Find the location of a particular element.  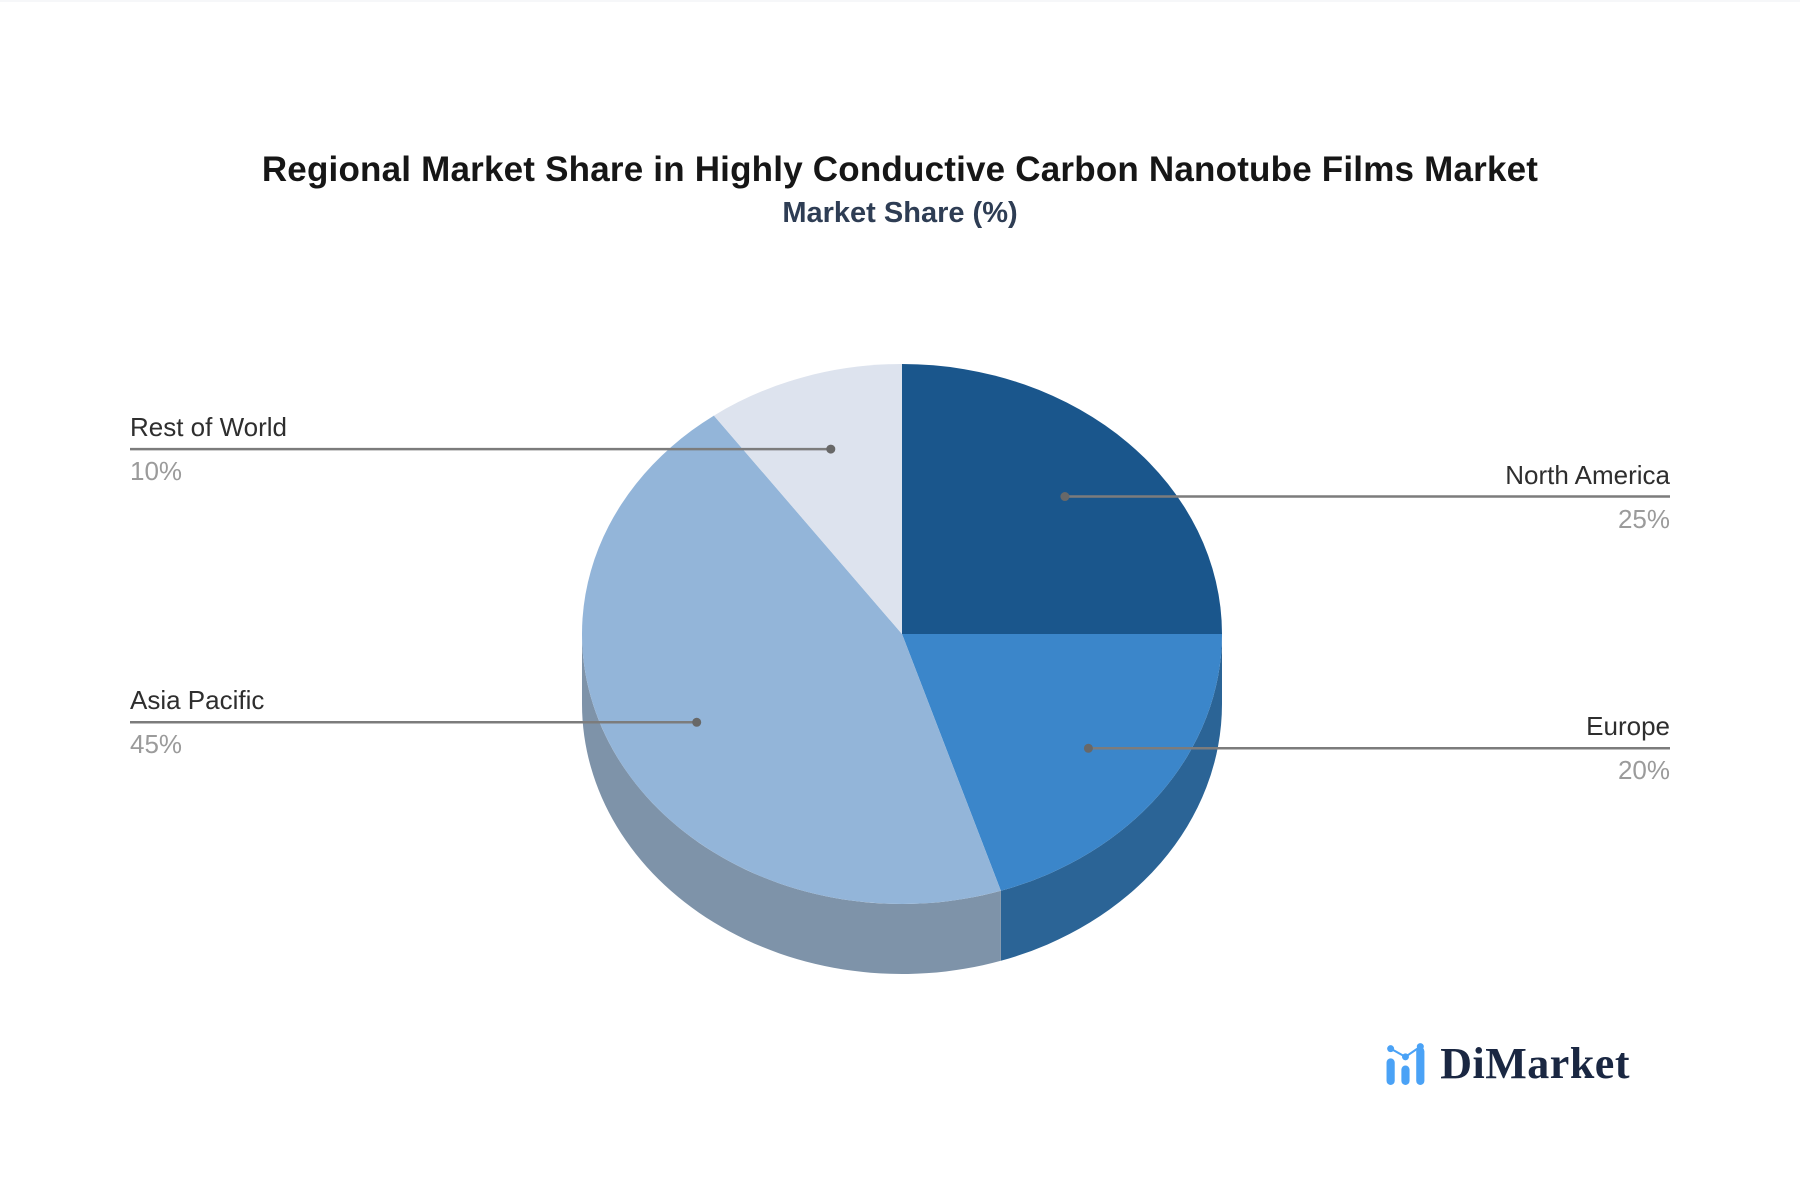

logo: DiMarket is located at coordinates (1508, 1063).